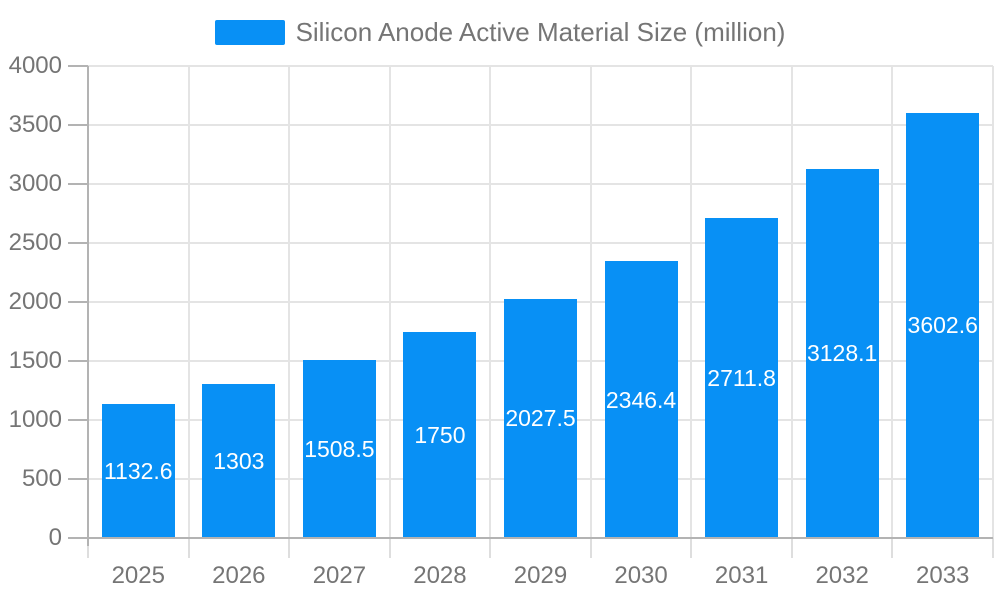  What do you see at coordinates (41, 478) in the screenshot?
I see `y-axis-label: 500` at bounding box center [41, 478].